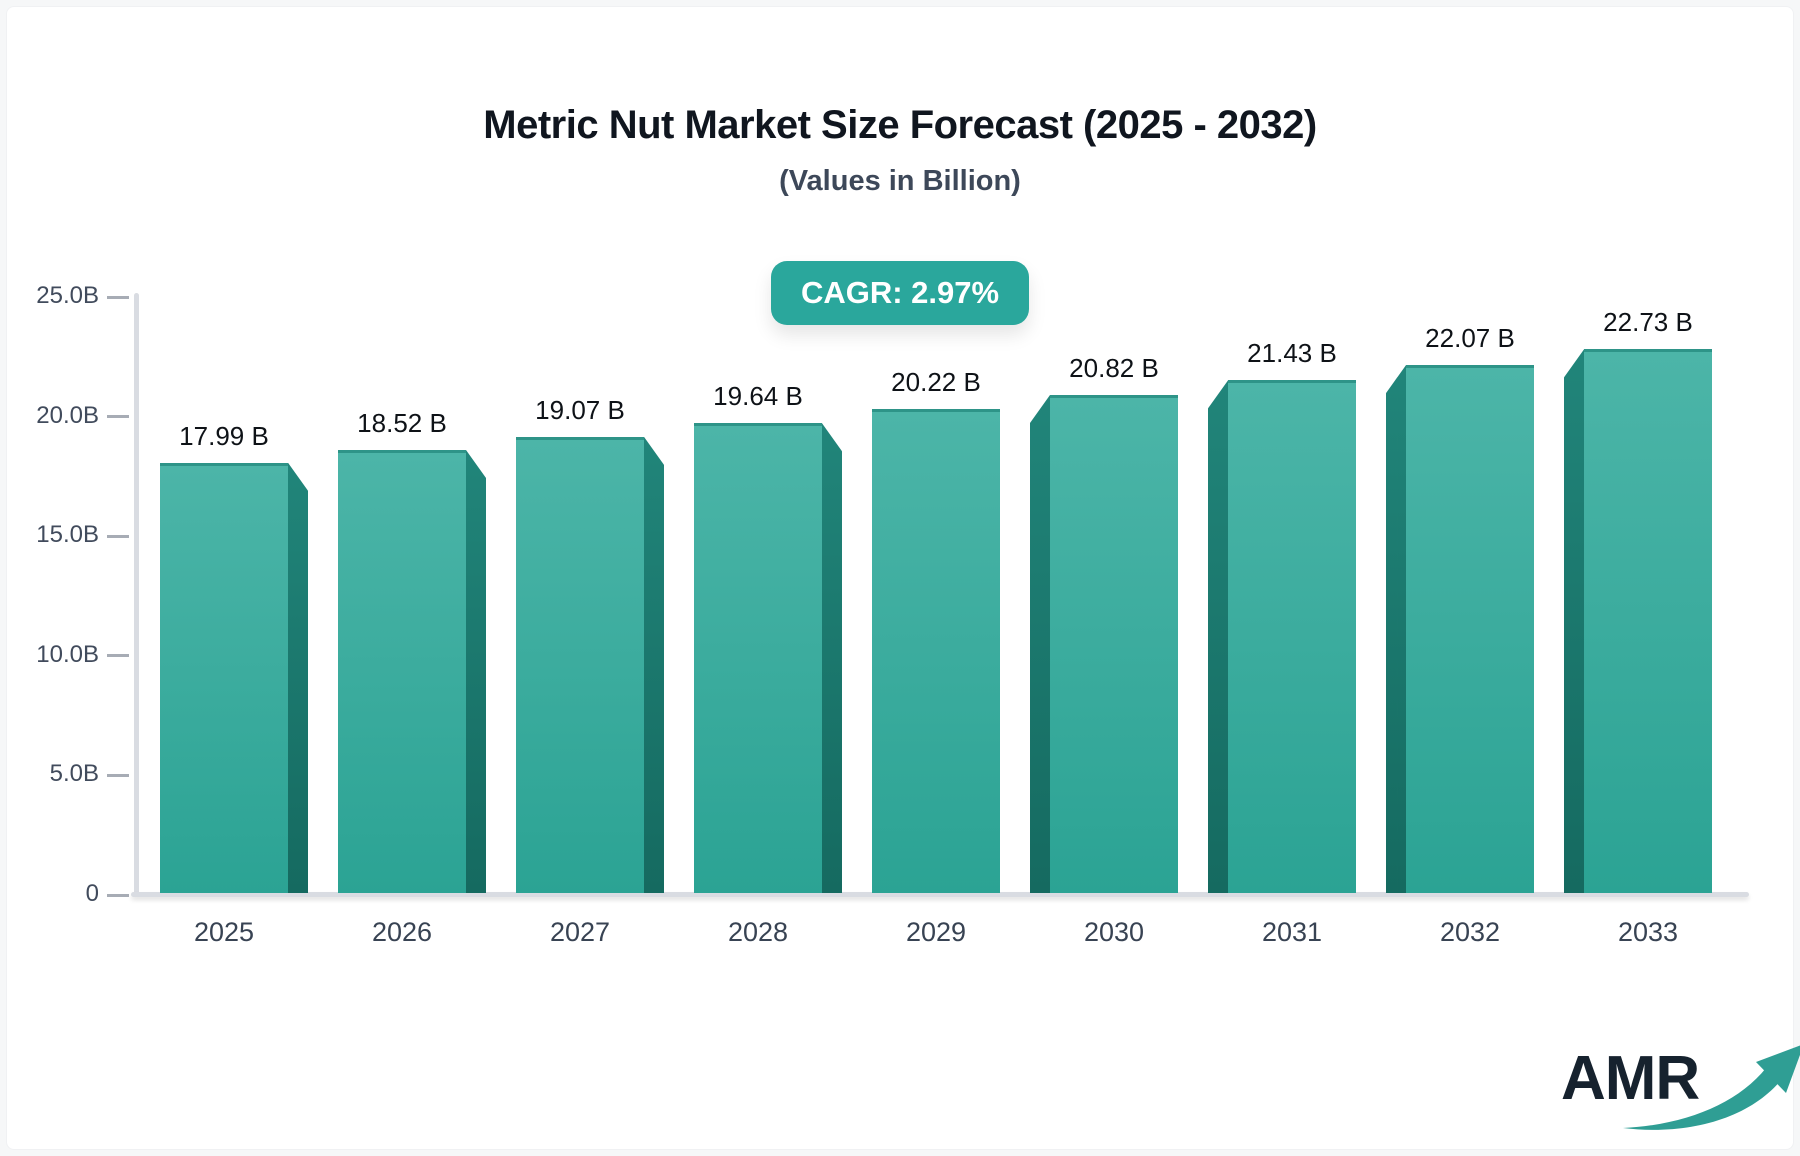  Describe the element at coordinates (67, 535) in the screenshot. I see `y-tick-label: 15.0B` at that location.